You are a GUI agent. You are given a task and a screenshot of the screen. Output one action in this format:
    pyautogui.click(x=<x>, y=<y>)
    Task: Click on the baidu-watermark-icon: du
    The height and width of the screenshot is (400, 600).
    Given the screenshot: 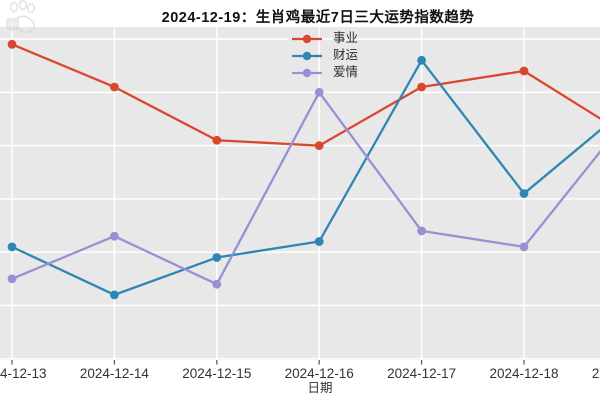 What is the action you would take?
    pyautogui.click(x=21, y=17)
    